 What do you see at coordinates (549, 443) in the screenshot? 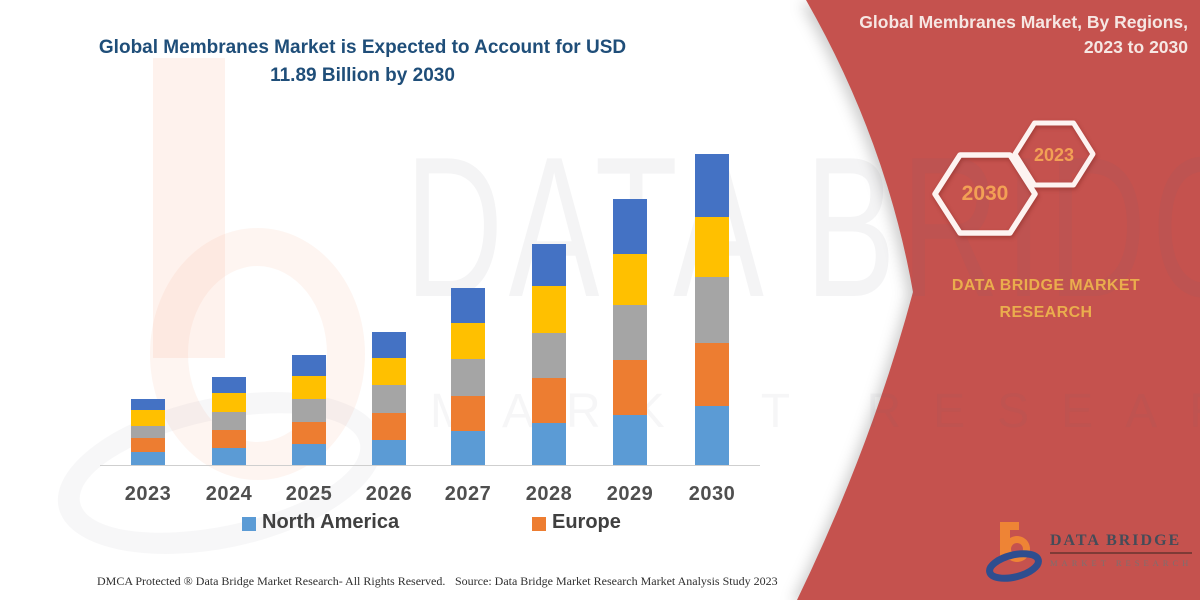
I see `segment-North America-2028` at bounding box center [549, 443].